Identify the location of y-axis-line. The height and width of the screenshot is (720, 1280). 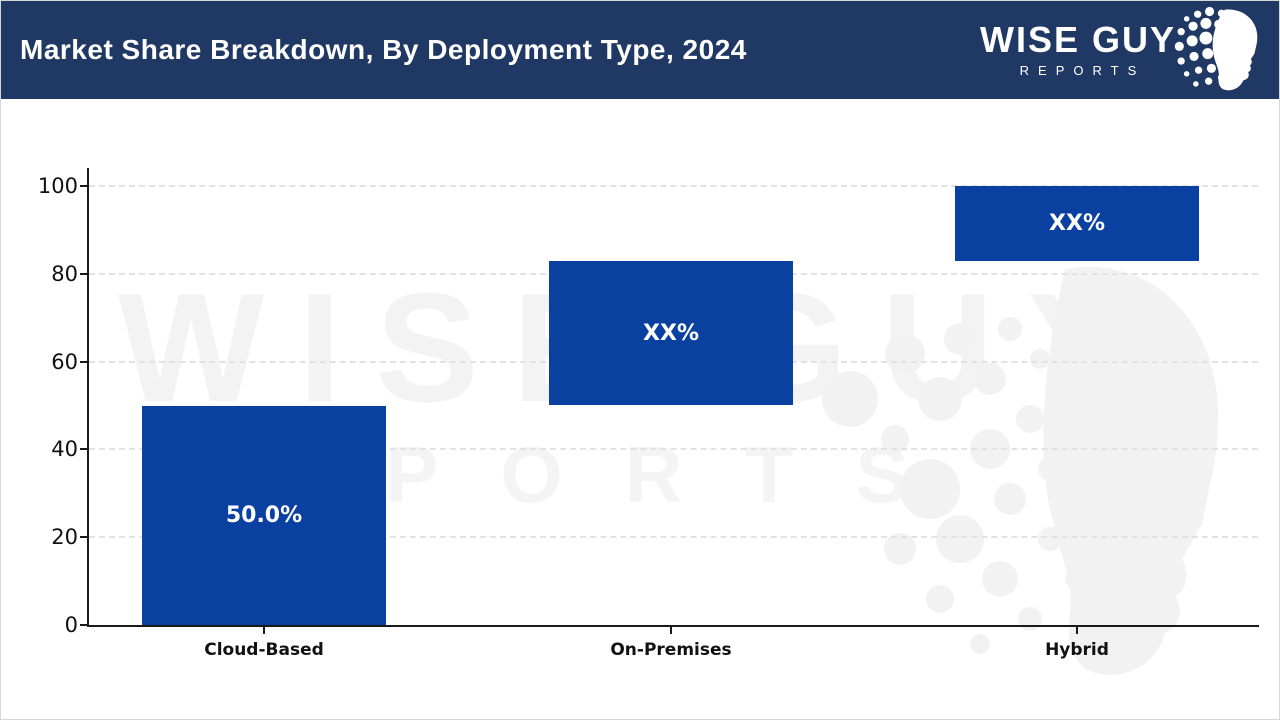
(88, 397).